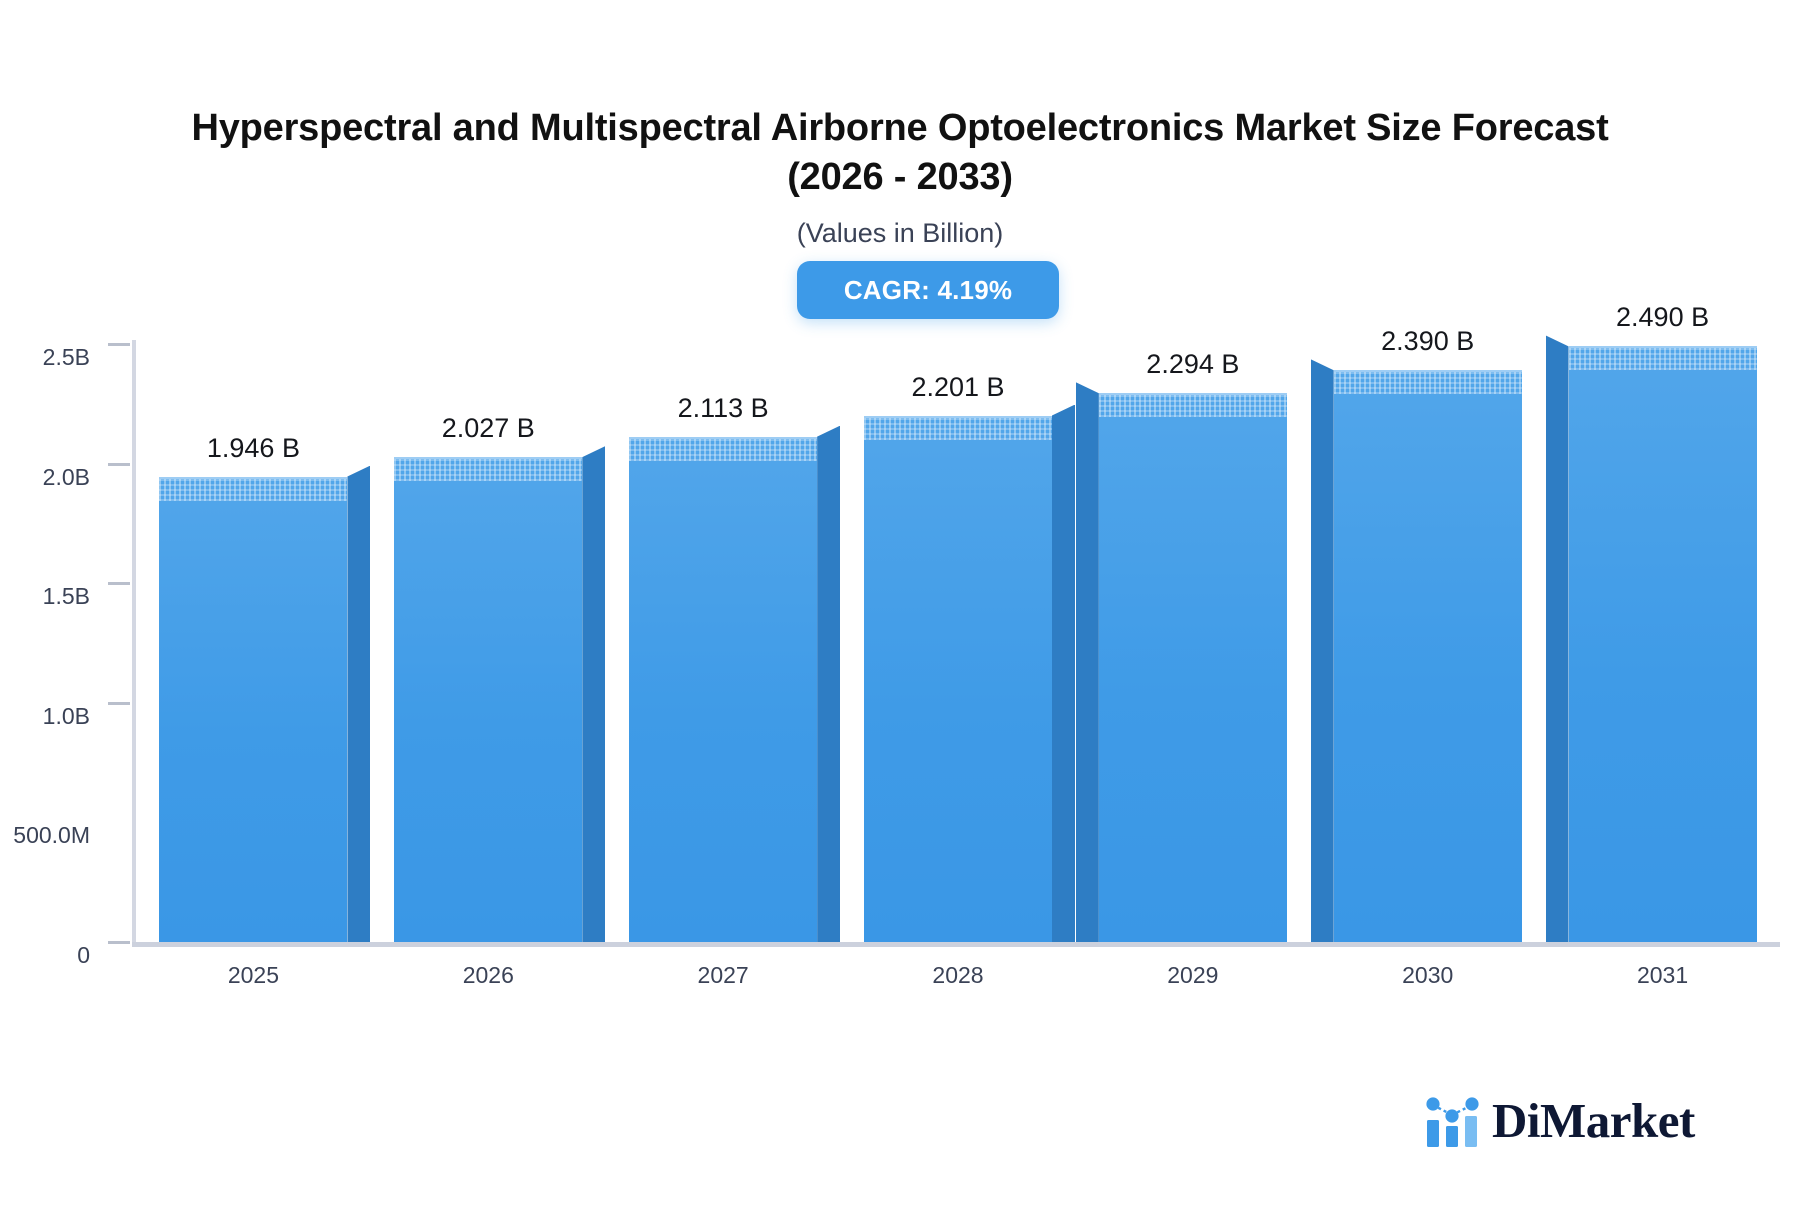  I want to click on bar: 2.201 B, so click(969, 657).